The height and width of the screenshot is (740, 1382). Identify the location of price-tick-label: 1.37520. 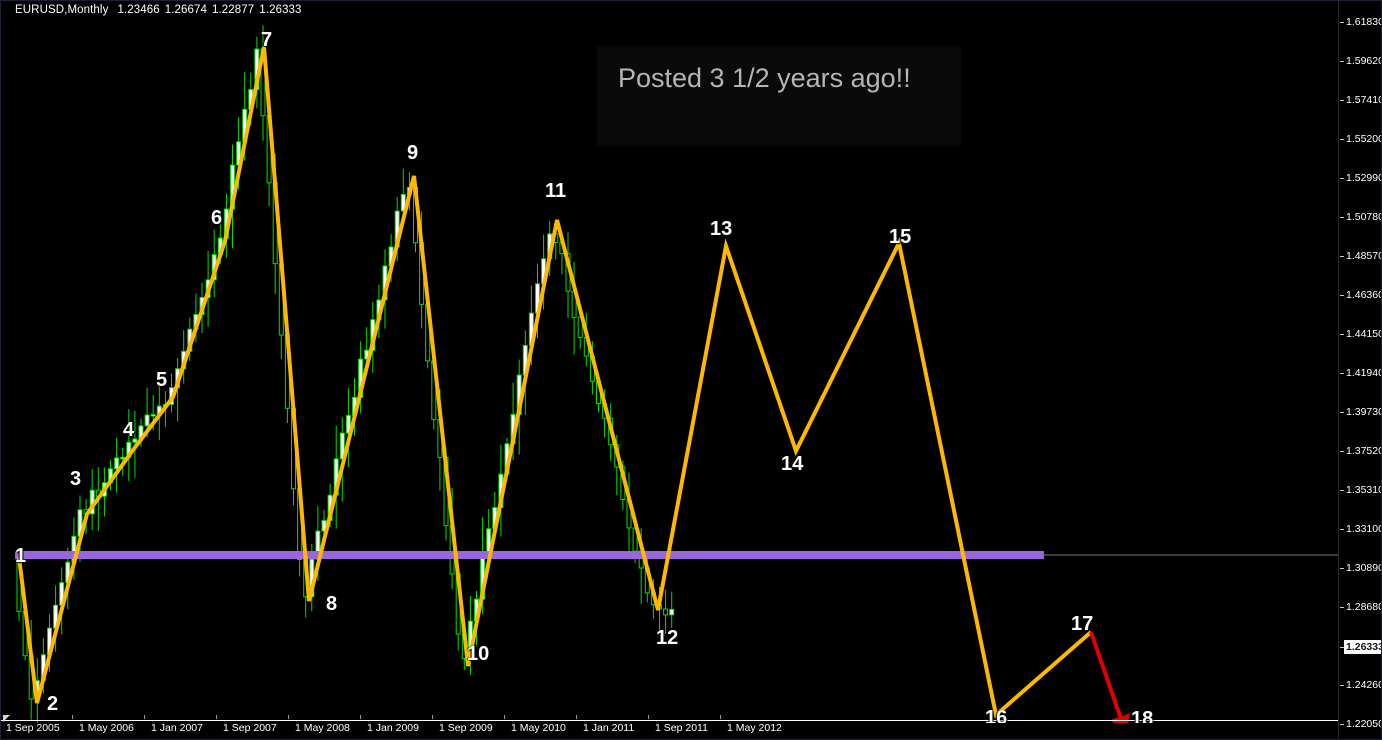
(1364, 451).